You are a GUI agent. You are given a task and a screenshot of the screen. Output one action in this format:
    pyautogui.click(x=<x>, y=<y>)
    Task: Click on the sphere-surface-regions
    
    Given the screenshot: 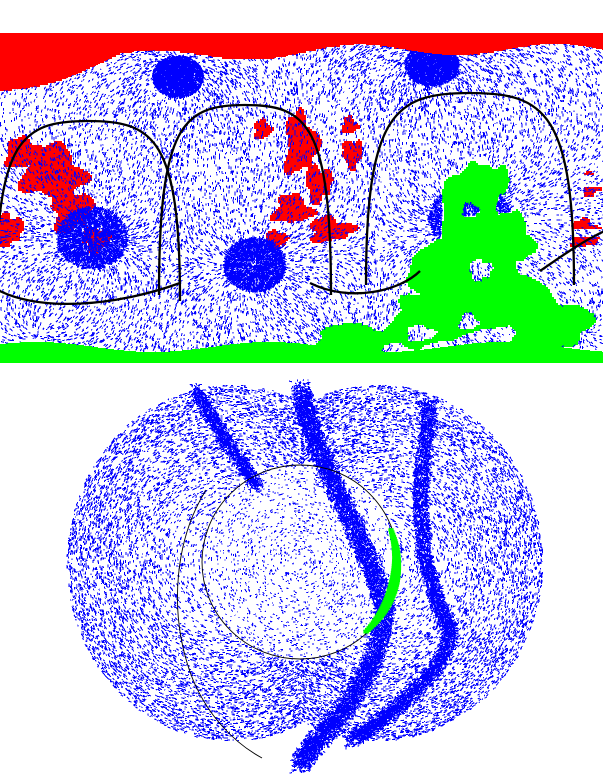 What is the action you would take?
    pyautogui.click(x=382, y=581)
    